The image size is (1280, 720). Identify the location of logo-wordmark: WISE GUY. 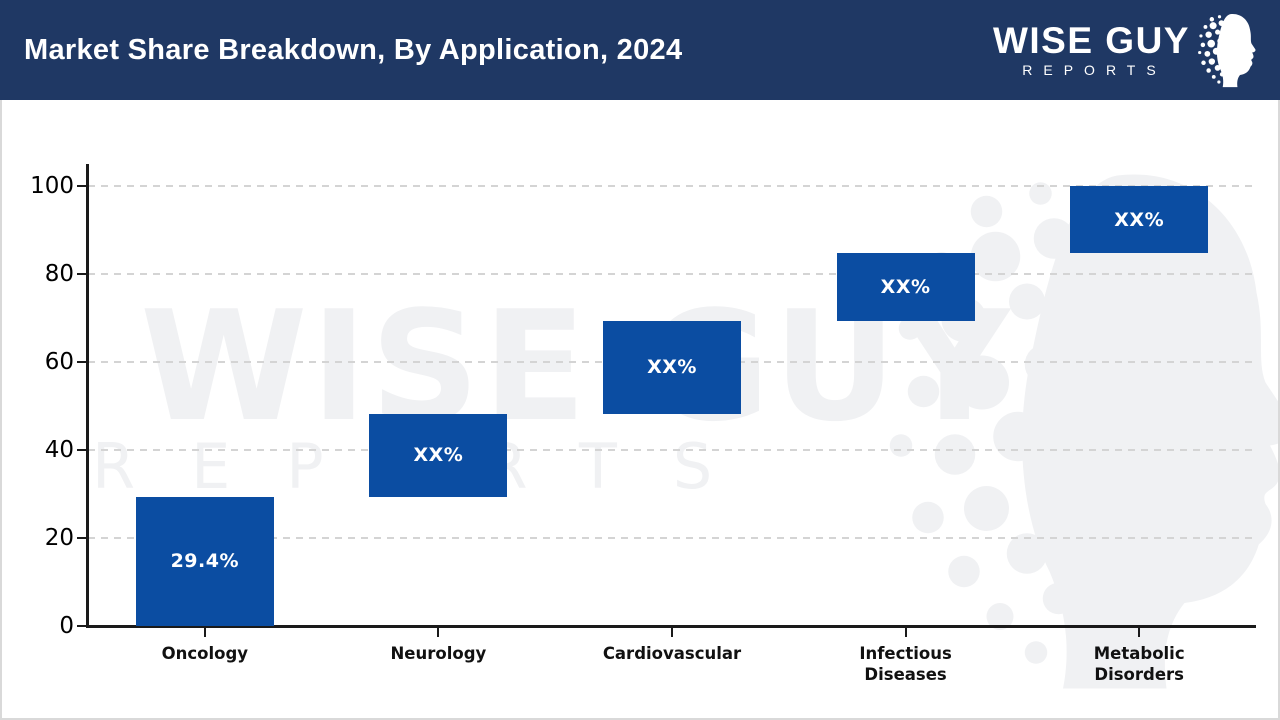
(1091, 40).